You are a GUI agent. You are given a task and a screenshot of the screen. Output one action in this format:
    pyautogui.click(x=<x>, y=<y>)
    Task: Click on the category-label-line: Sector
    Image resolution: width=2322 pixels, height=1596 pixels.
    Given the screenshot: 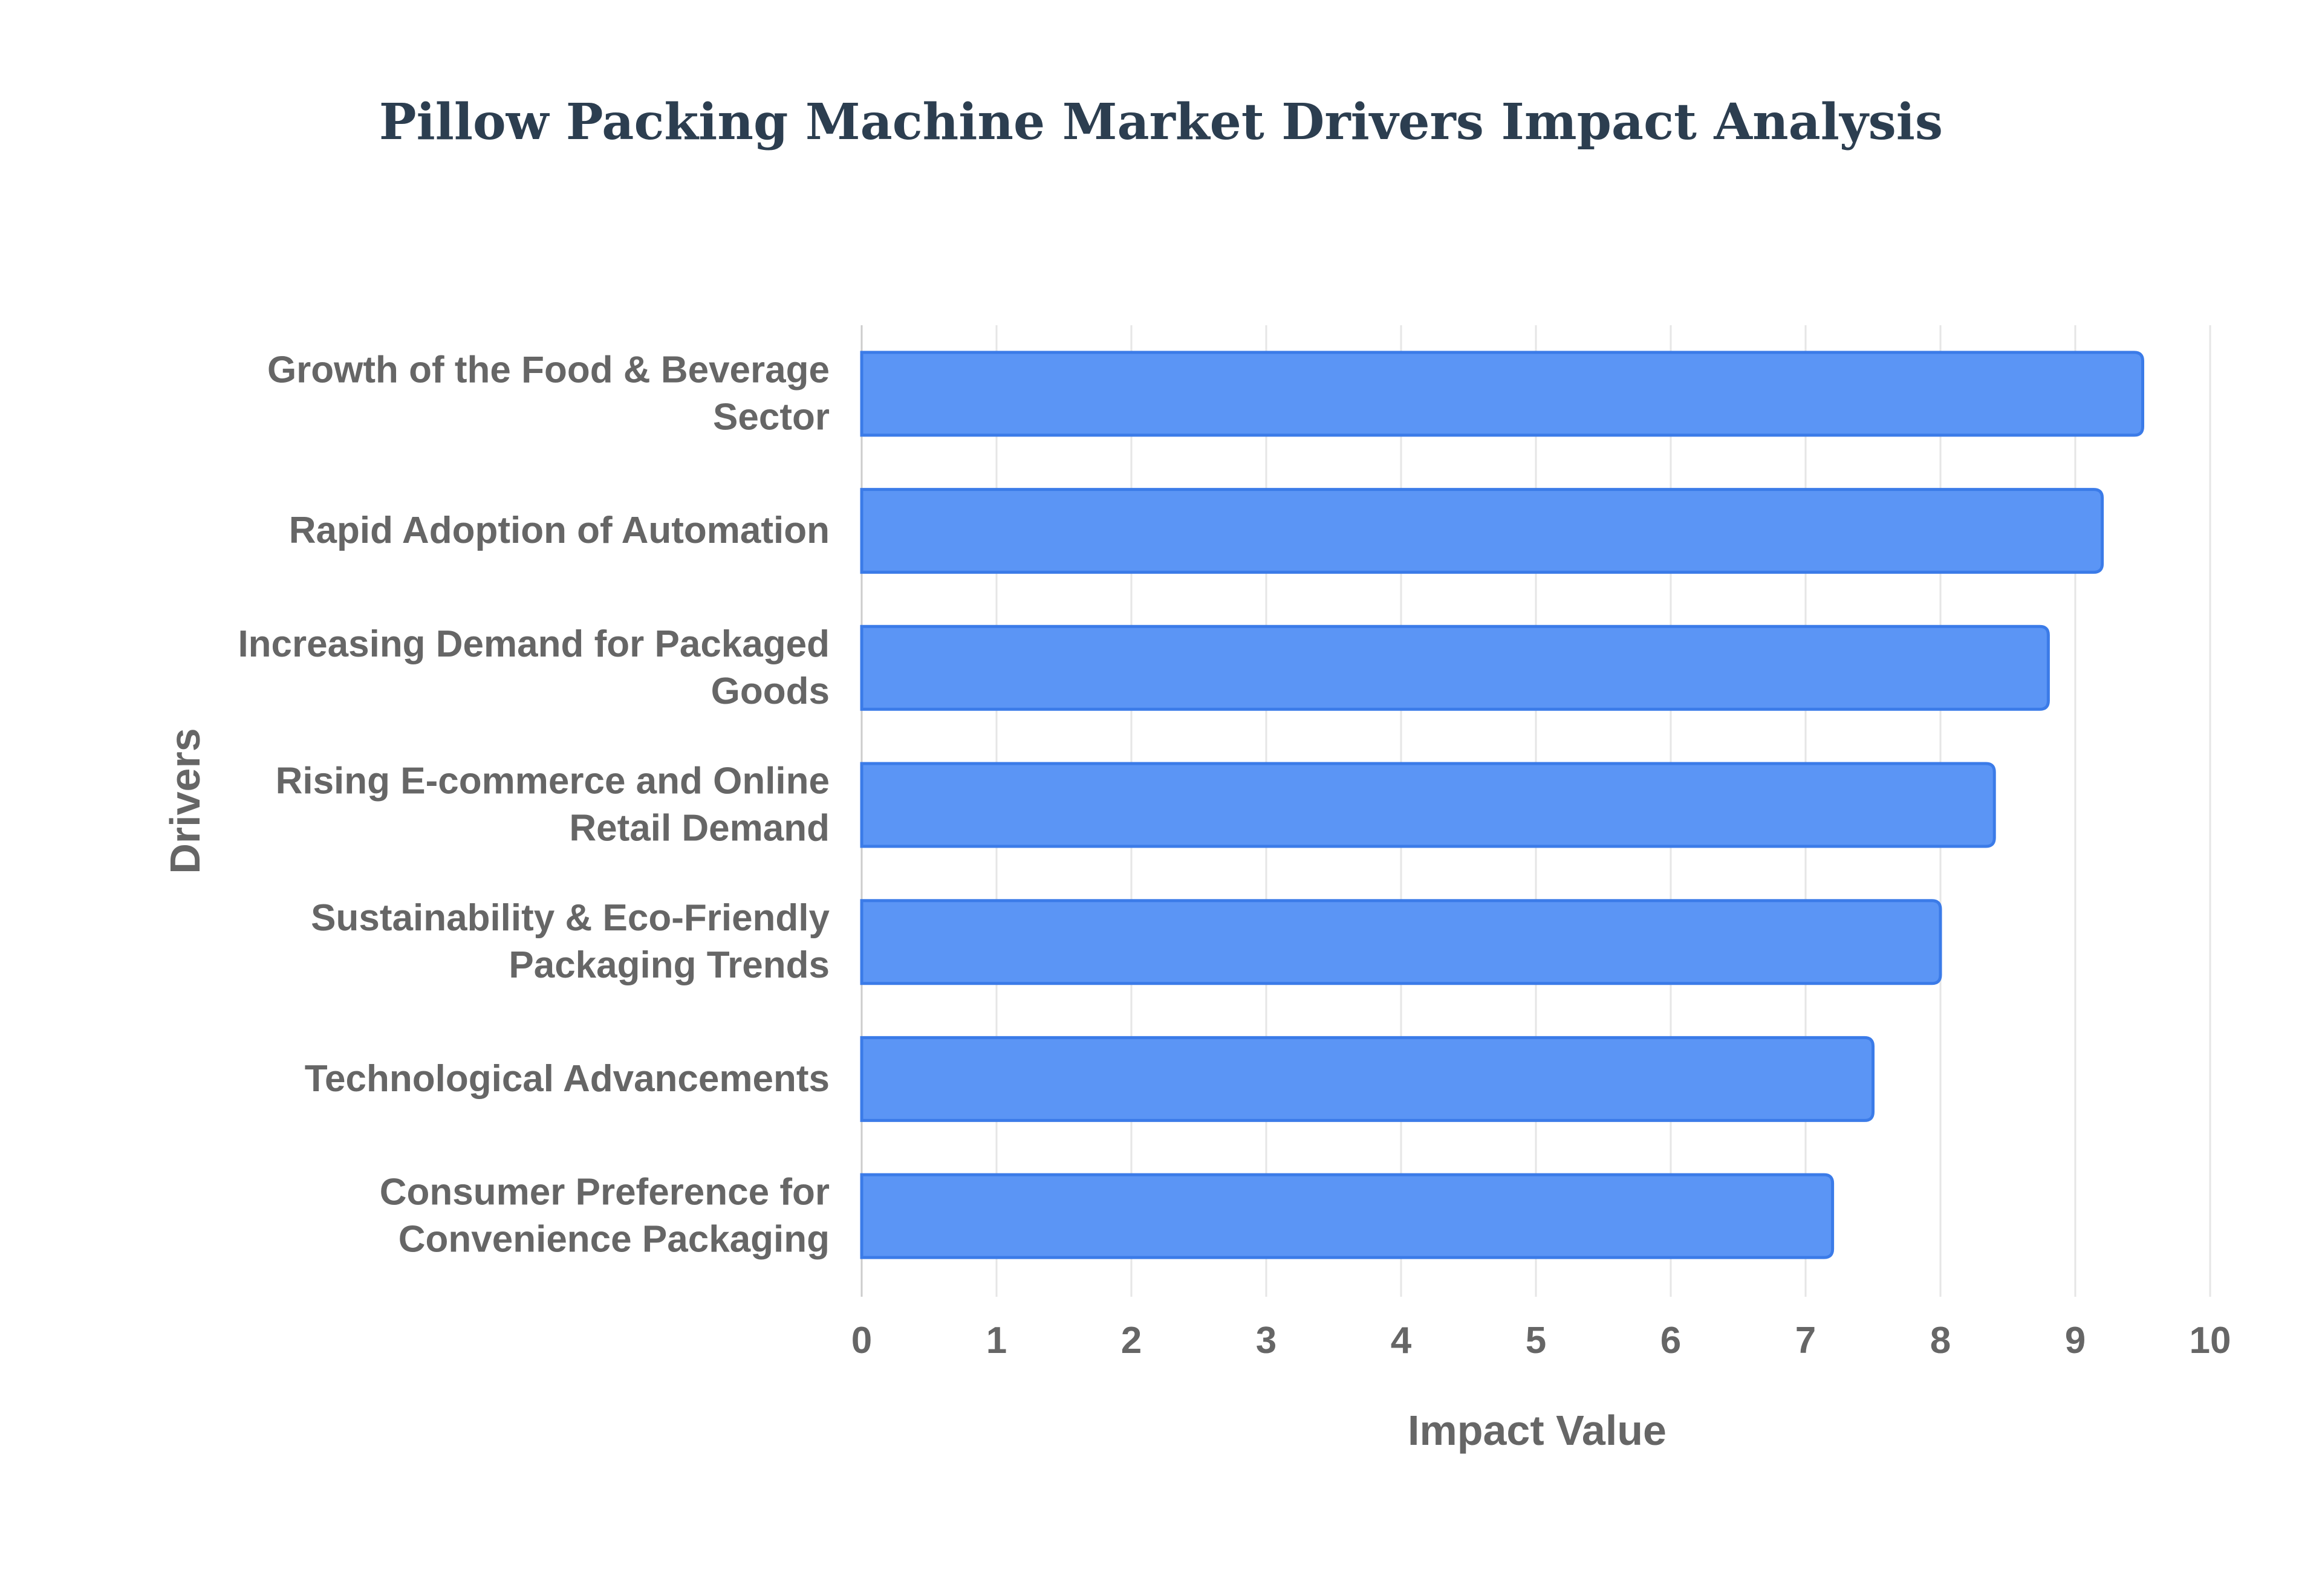 What is the action you would take?
    pyautogui.click(x=772, y=417)
    